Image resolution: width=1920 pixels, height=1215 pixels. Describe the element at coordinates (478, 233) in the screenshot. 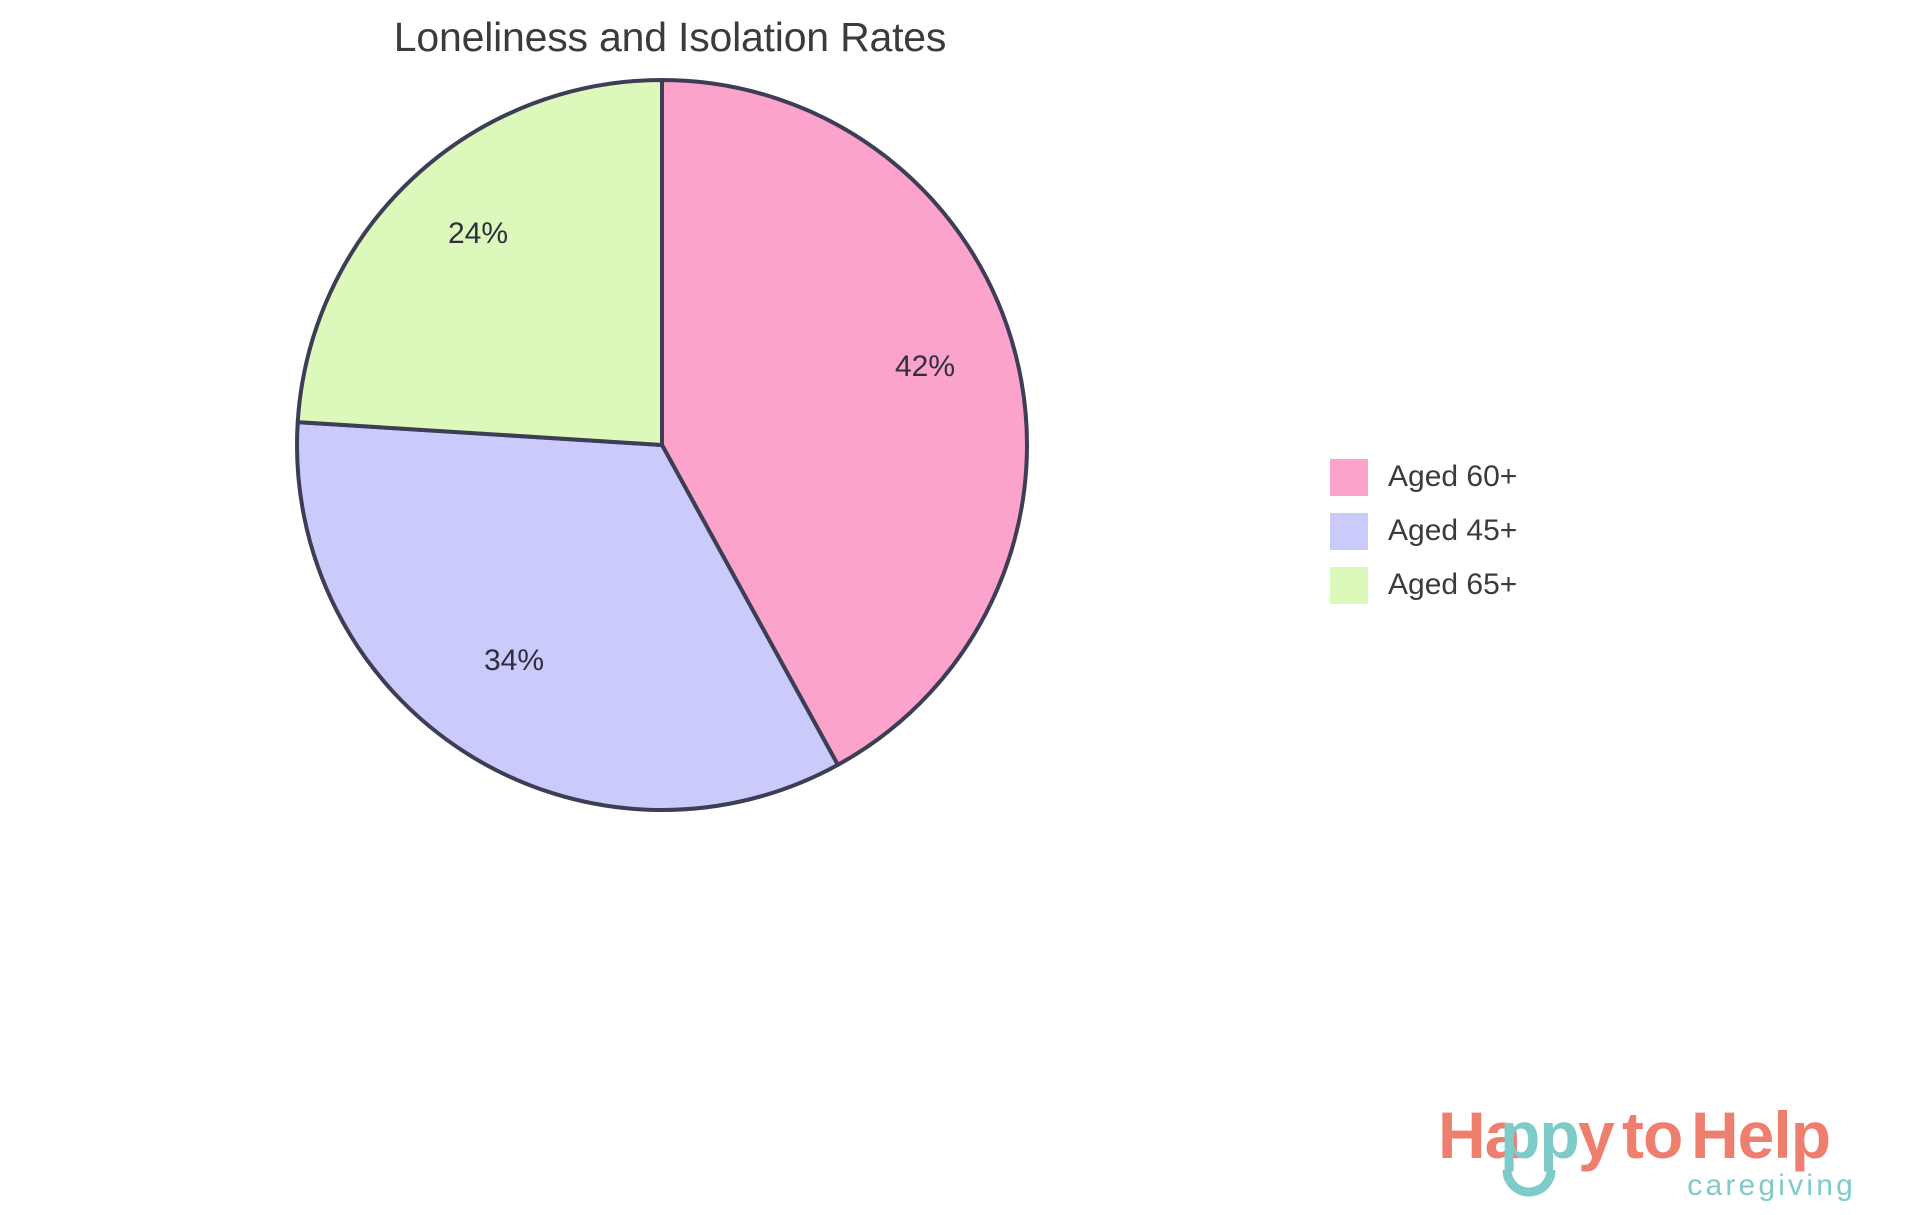

I see `pie-slice-label-aged-65-plus: 24%` at that location.